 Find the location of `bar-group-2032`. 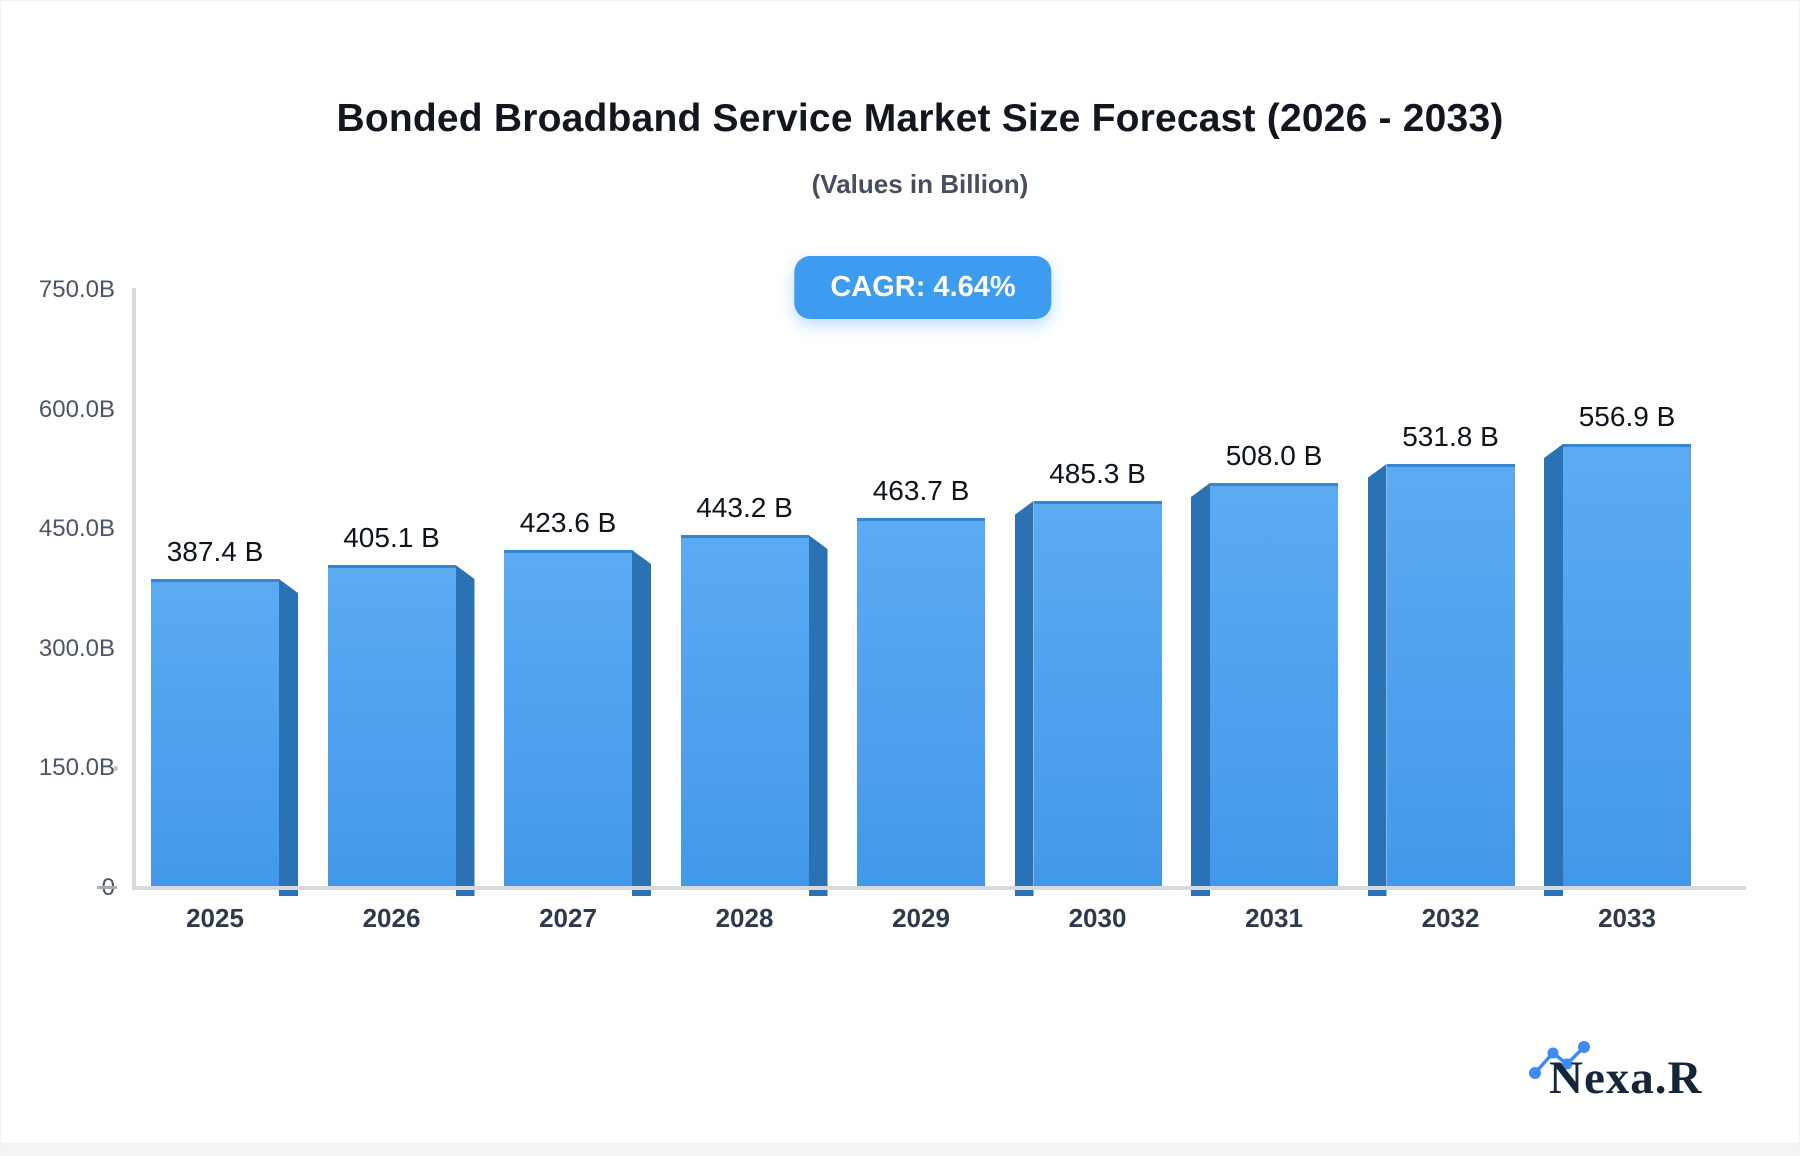

bar-group-2032 is located at coordinates (1441, 680).